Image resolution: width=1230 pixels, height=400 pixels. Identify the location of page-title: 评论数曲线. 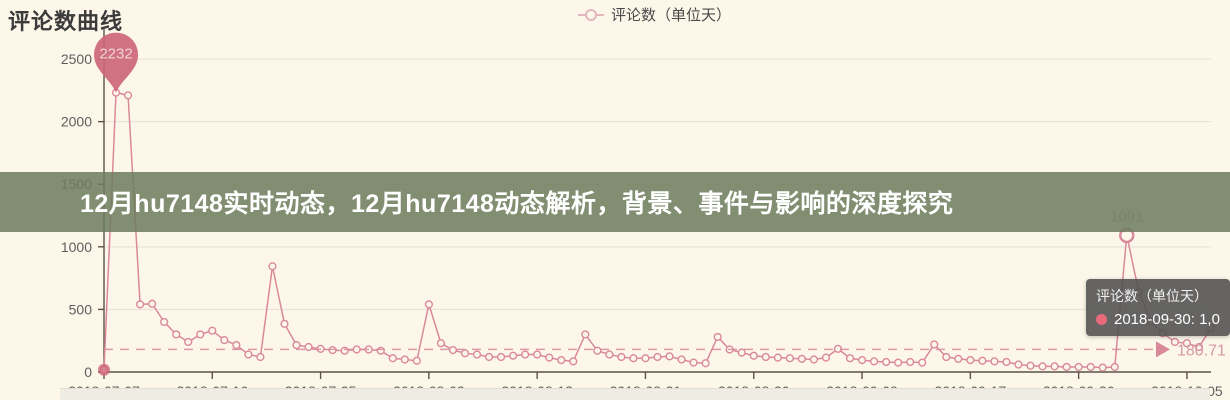
(66, 21).